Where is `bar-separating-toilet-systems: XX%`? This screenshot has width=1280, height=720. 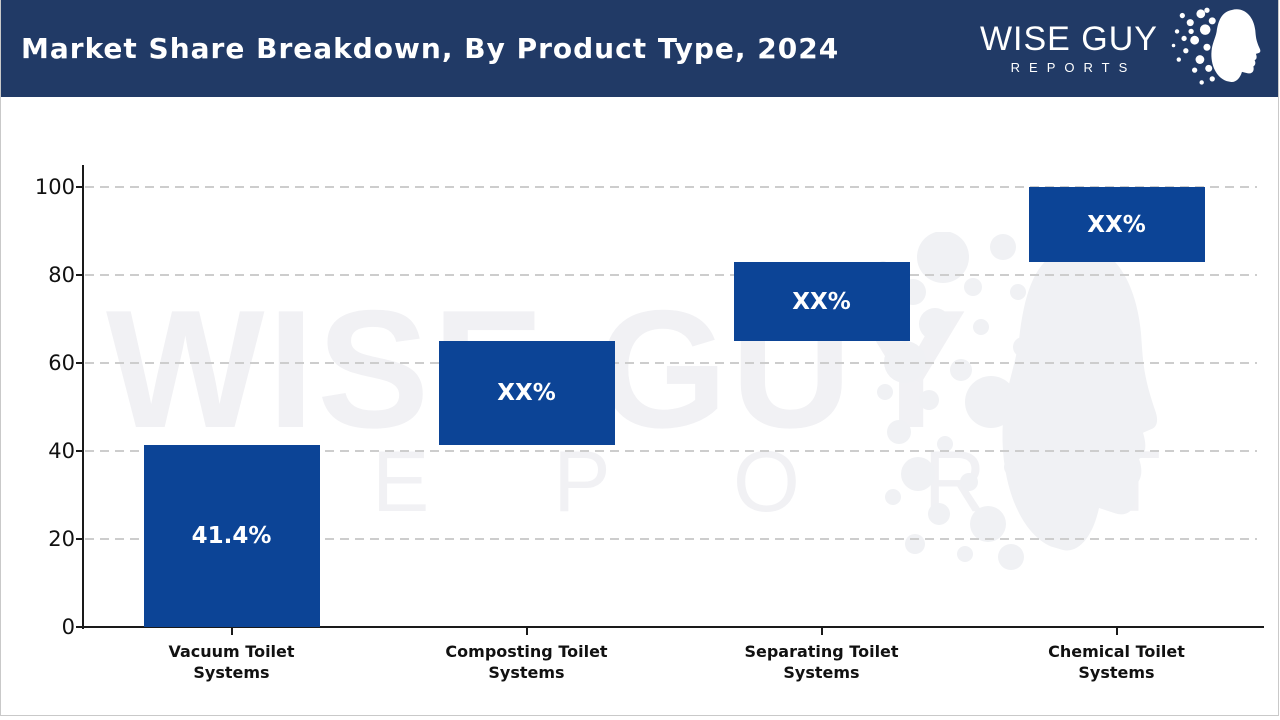 bar-separating-toilet-systems: XX% is located at coordinates (821, 301).